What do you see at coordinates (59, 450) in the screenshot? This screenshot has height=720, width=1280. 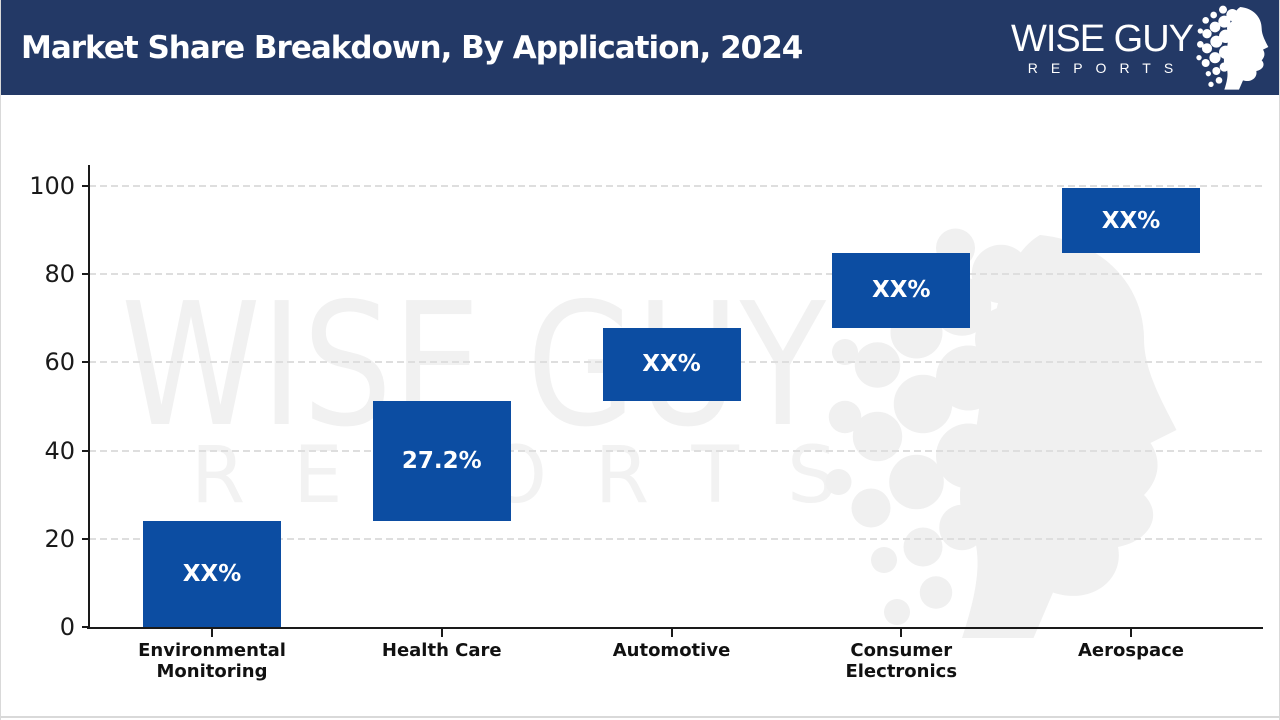 I see `y-tick-label: 40` at bounding box center [59, 450].